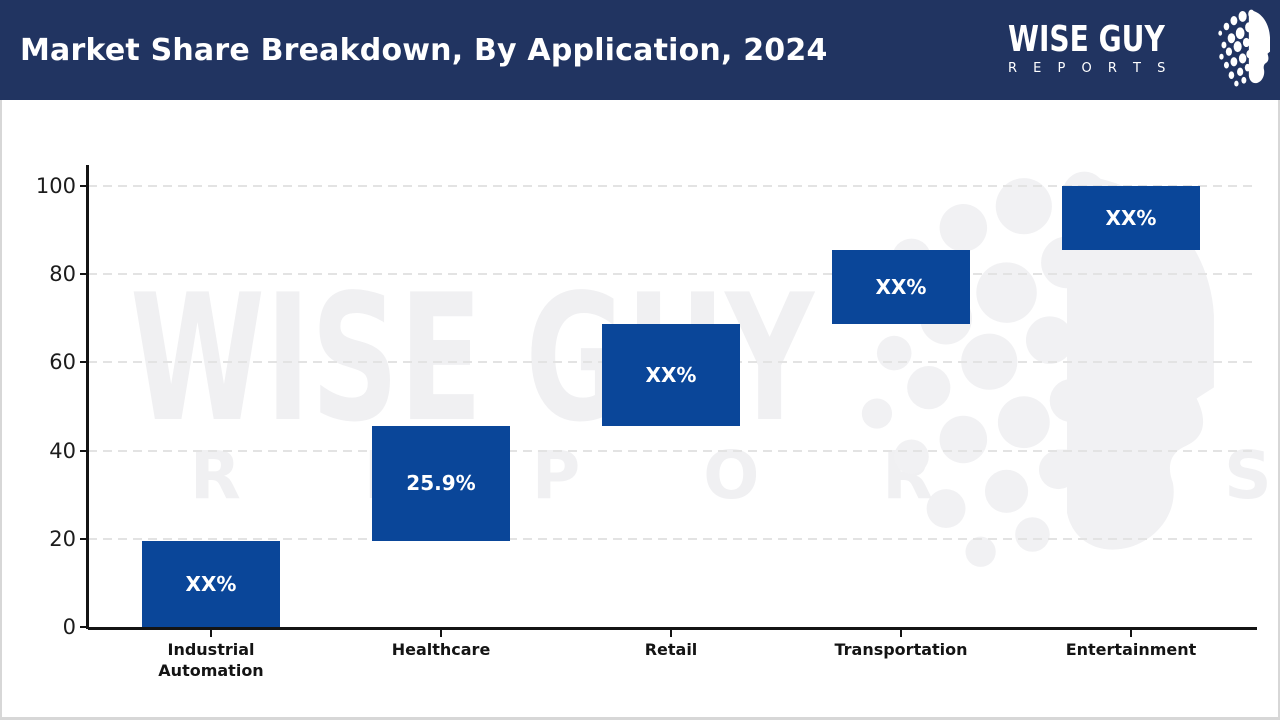 Image resolution: width=1280 pixels, height=720 pixels. Describe the element at coordinates (441, 649) in the screenshot. I see `x-axis-label-healthcare: Healthcare` at that location.